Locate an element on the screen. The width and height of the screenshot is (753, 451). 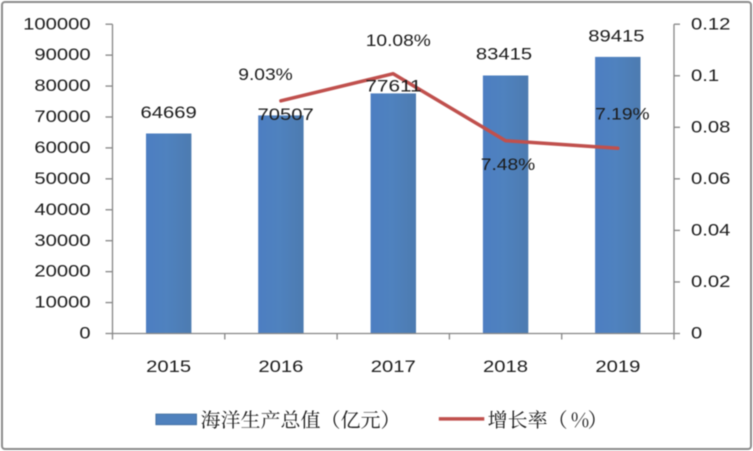
svg-text: 20000 is located at coordinates (62, 271).